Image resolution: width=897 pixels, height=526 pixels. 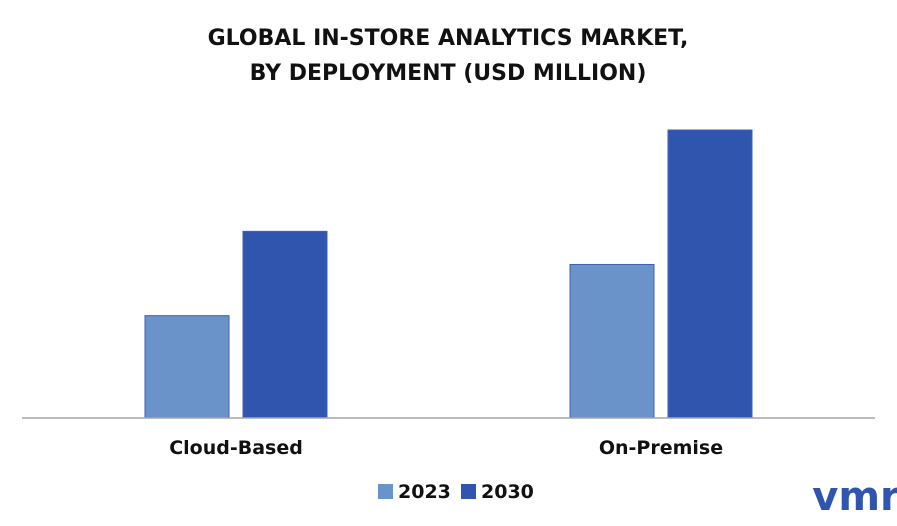 I want to click on logo-text: vmr, so click(x=854, y=497).